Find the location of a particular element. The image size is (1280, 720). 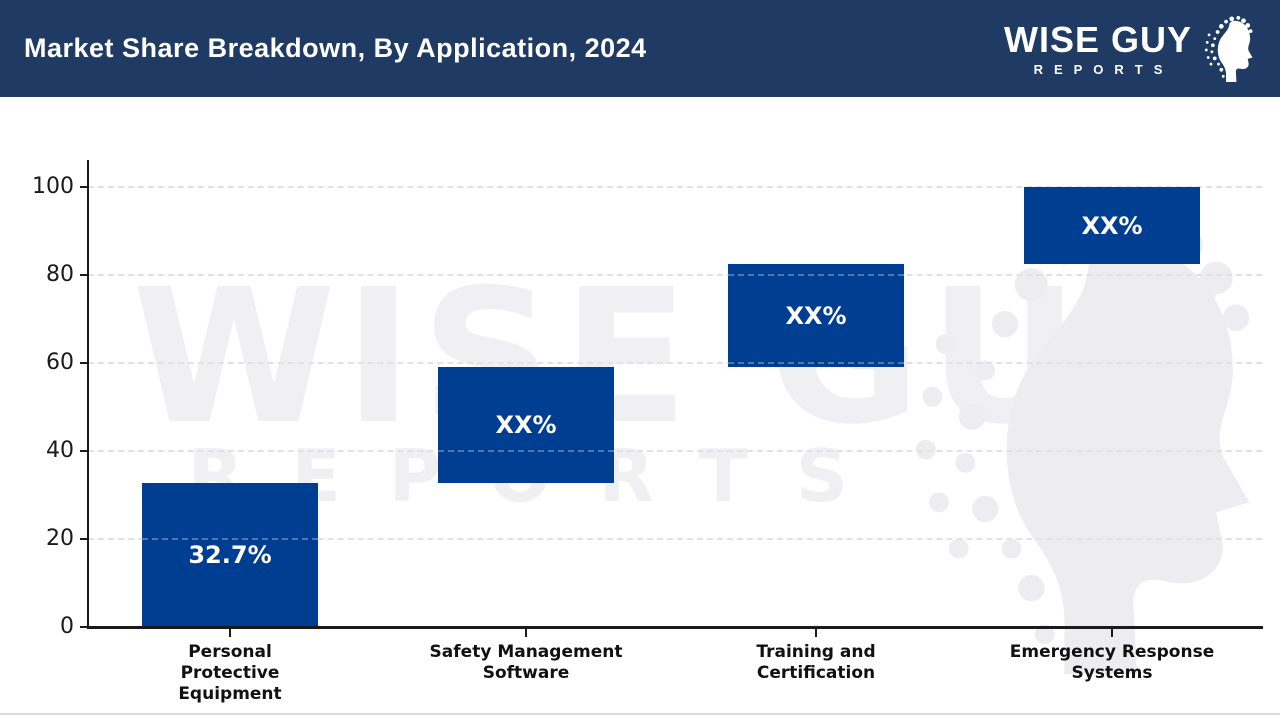

x-axis-line is located at coordinates (675, 627).